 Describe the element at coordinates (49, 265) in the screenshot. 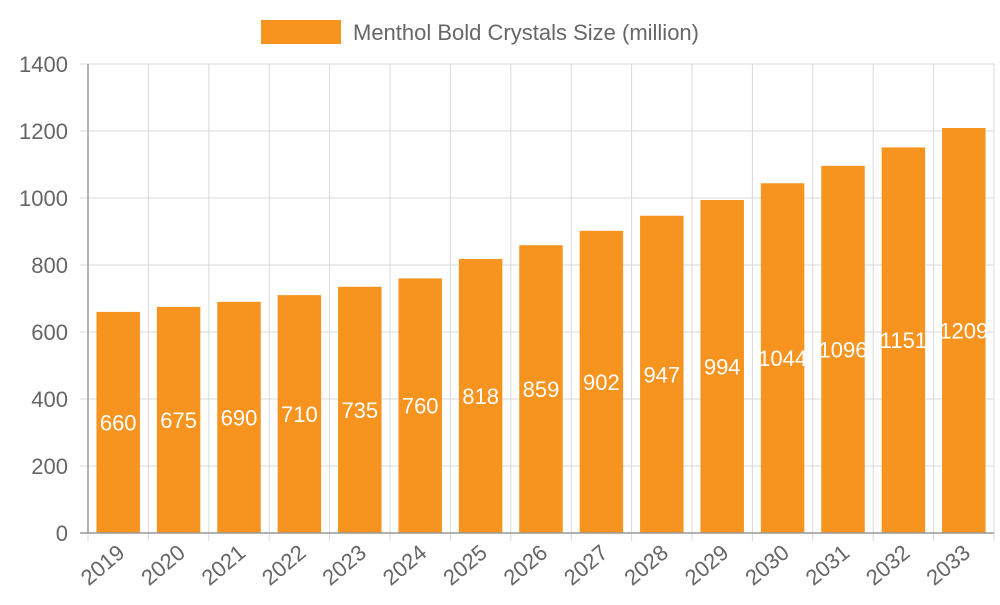

I see `y-tick-label: 800` at that location.